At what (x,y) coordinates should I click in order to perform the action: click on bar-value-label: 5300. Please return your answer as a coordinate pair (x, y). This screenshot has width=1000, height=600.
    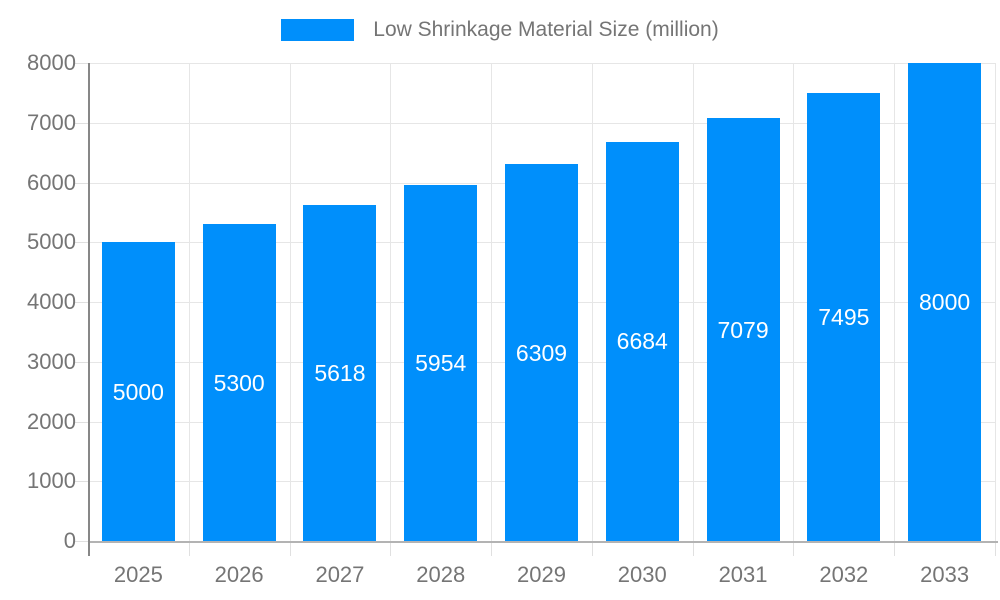
    Looking at the image, I should click on (239, 382).